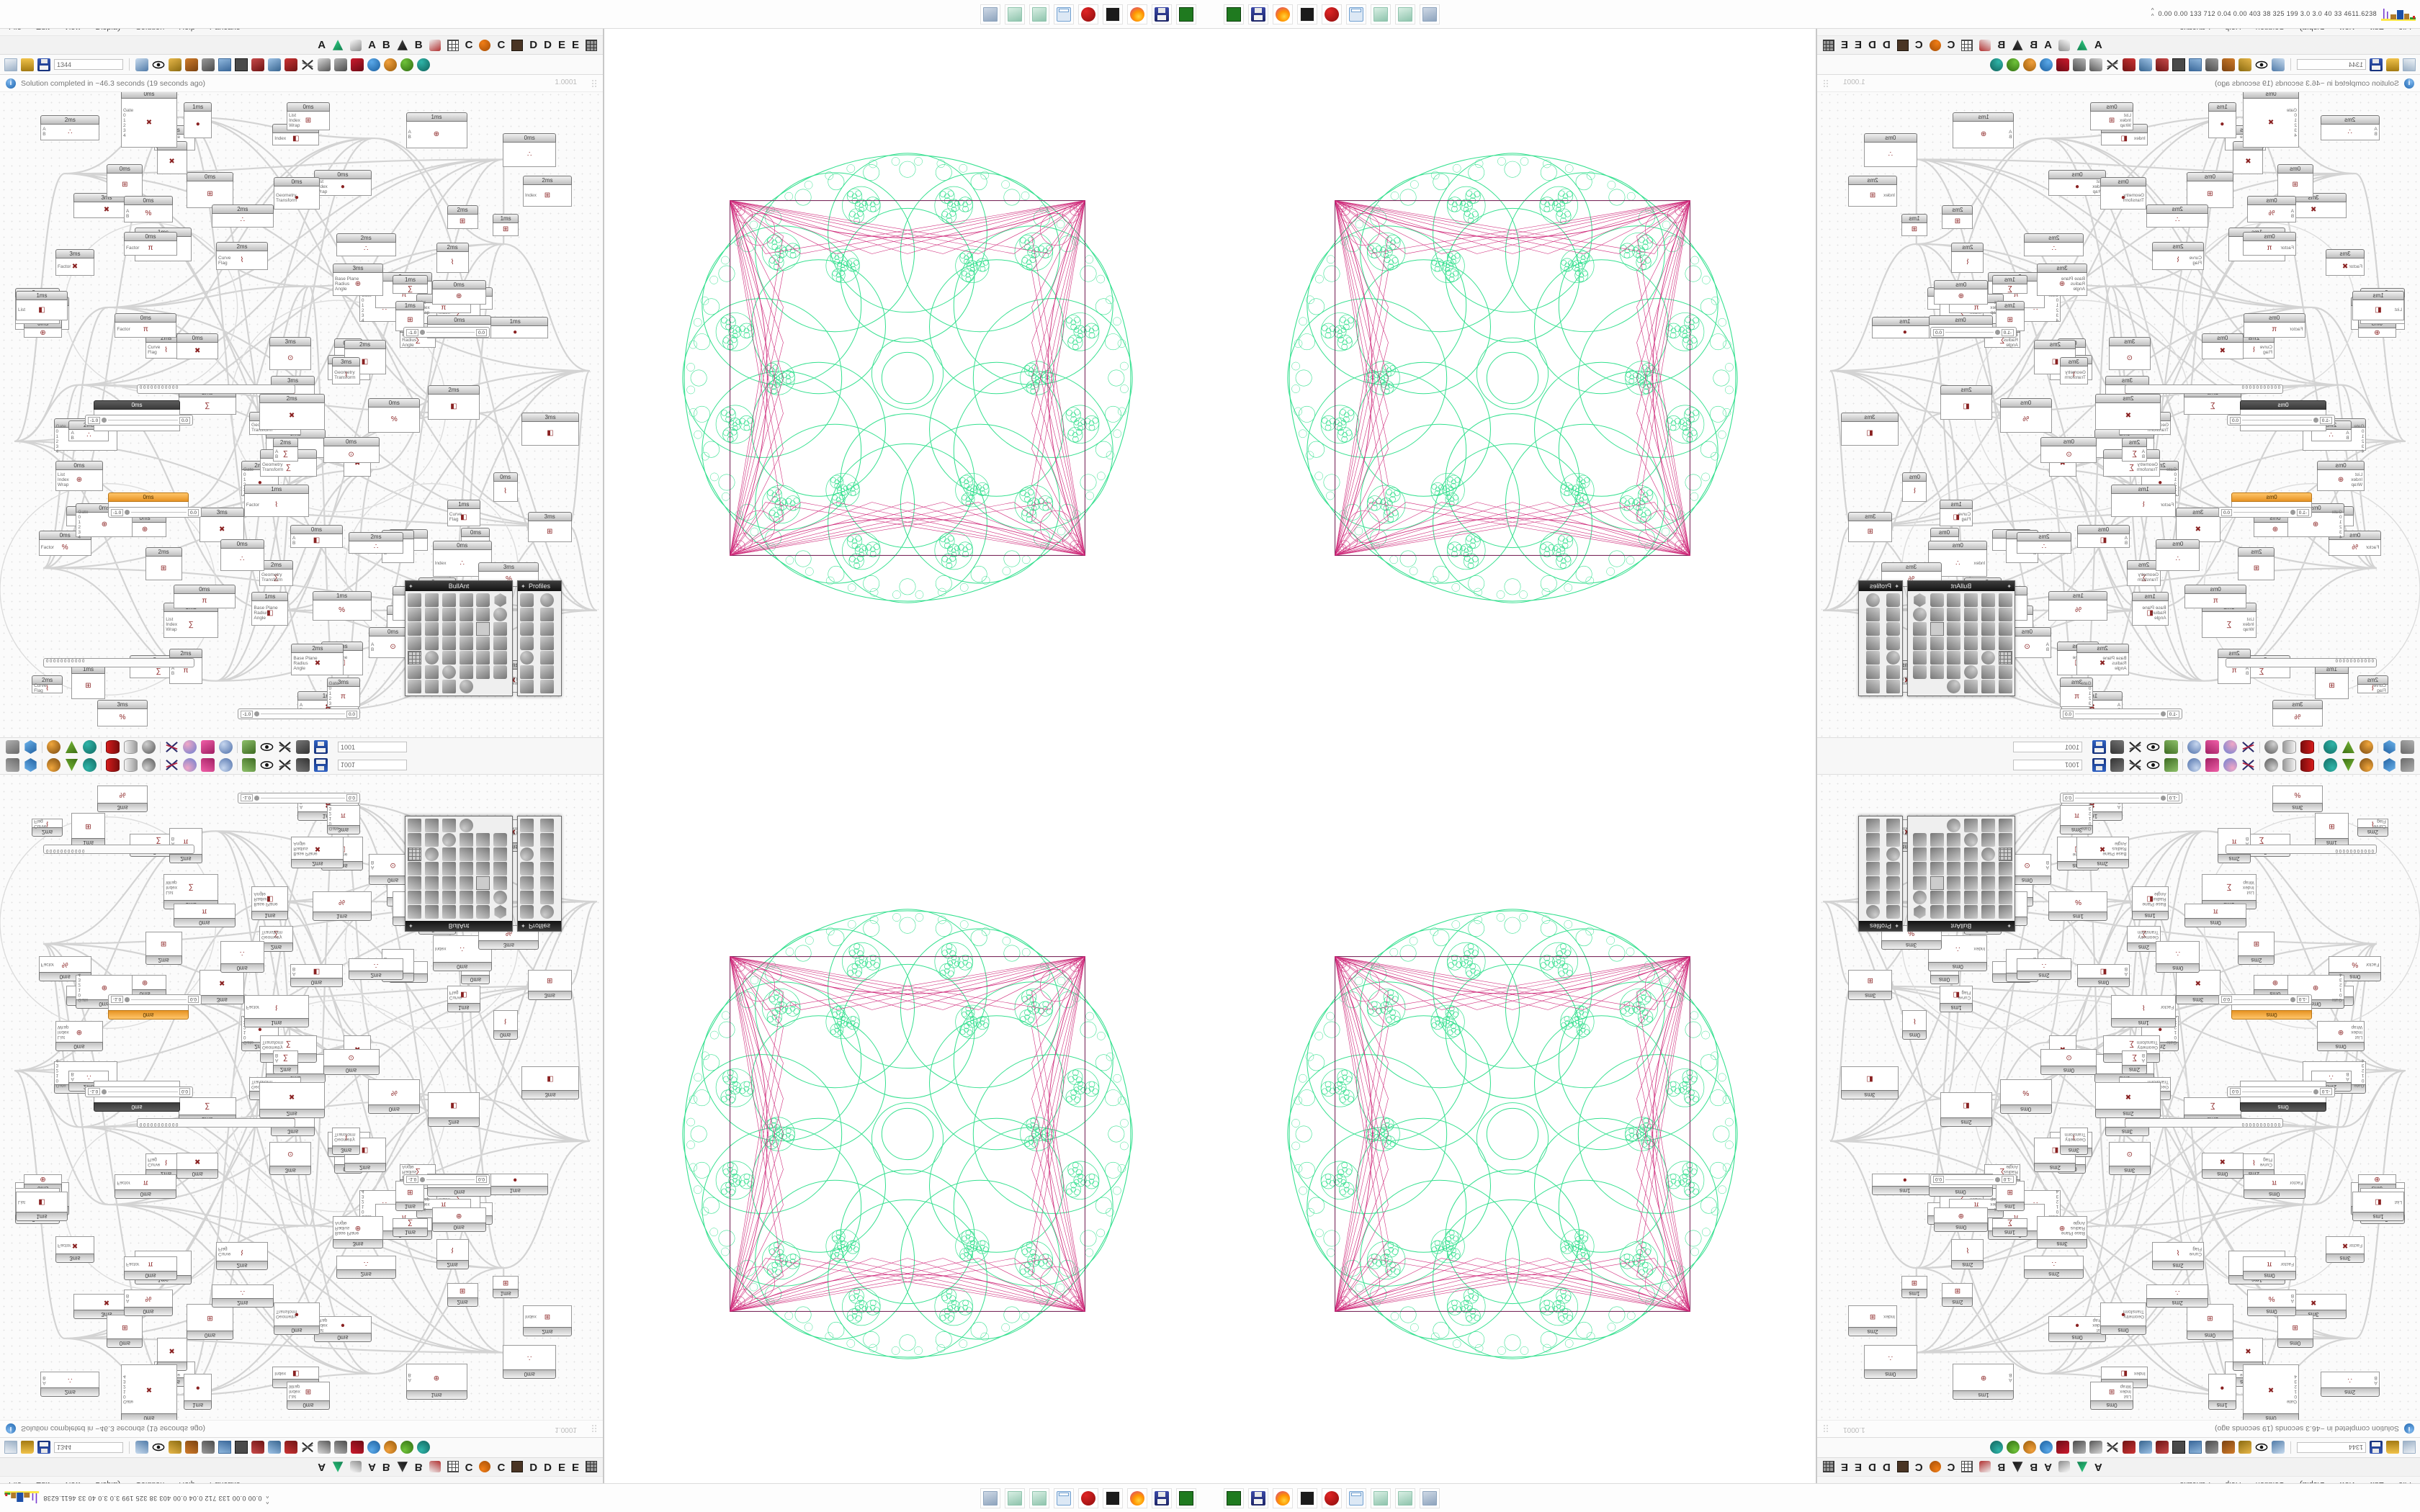 The image size is (2420, 1512). What do you see at coordinates (2002, 45) in the screenshot?
I see `plugin-tab-b: B` at bounding box center [2002, 45].